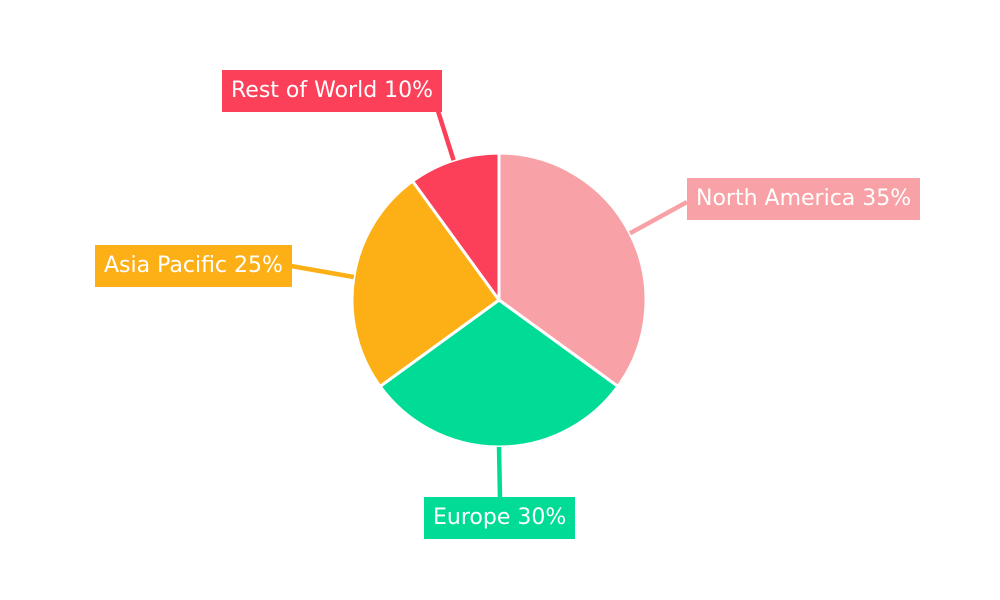 The image size is (1000, 600). I want to click on pie-slice-europe, so click(499, 373).